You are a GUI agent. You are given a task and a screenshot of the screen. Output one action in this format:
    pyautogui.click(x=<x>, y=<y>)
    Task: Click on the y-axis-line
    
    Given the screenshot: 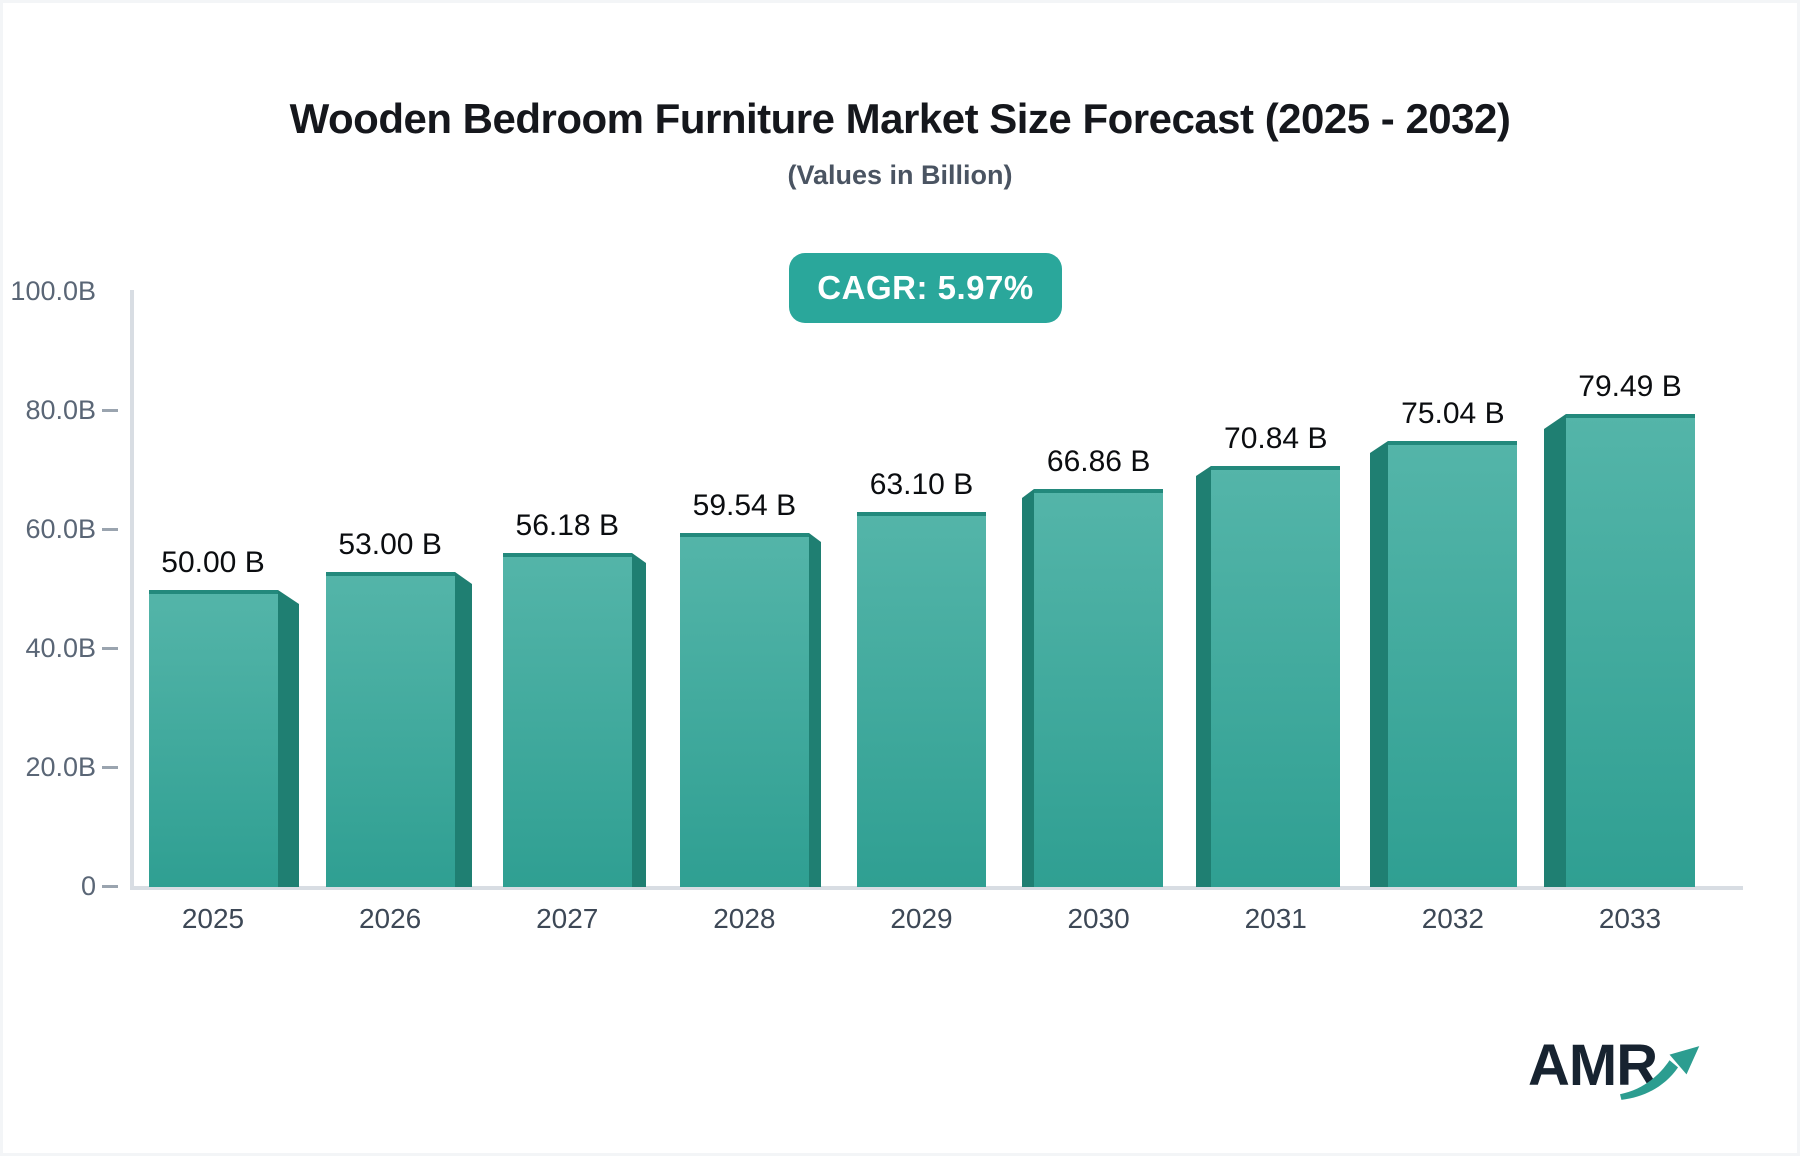 What is the action you would take?
    pyautogui.click(x=132, y=589)
    